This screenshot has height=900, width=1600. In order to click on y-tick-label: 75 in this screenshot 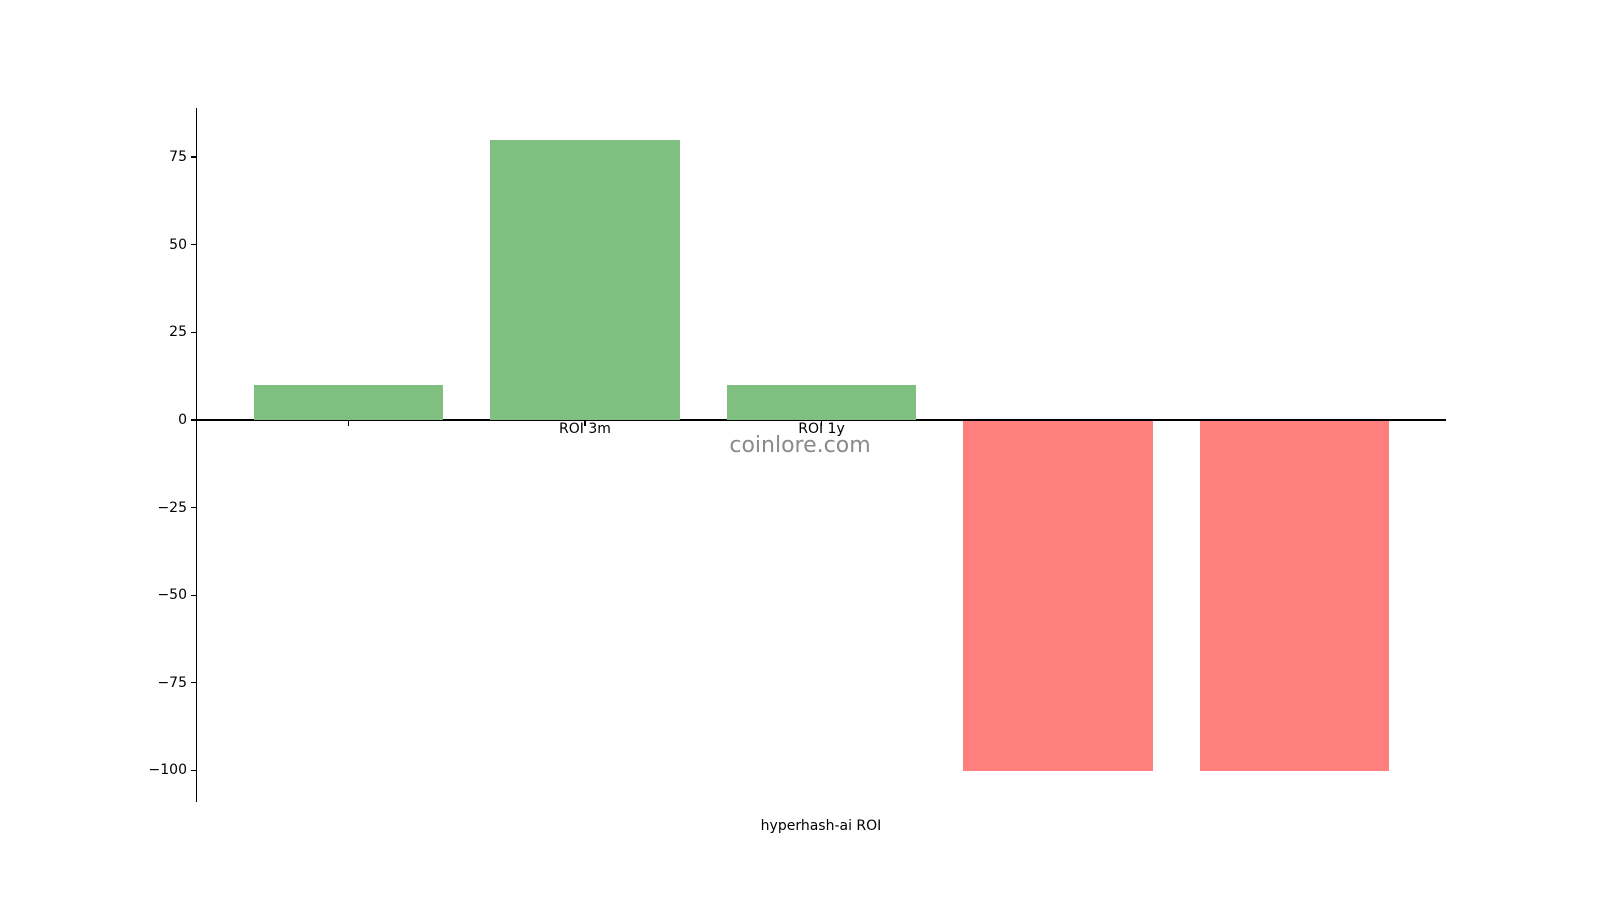, I will do `click(178, 157)`.